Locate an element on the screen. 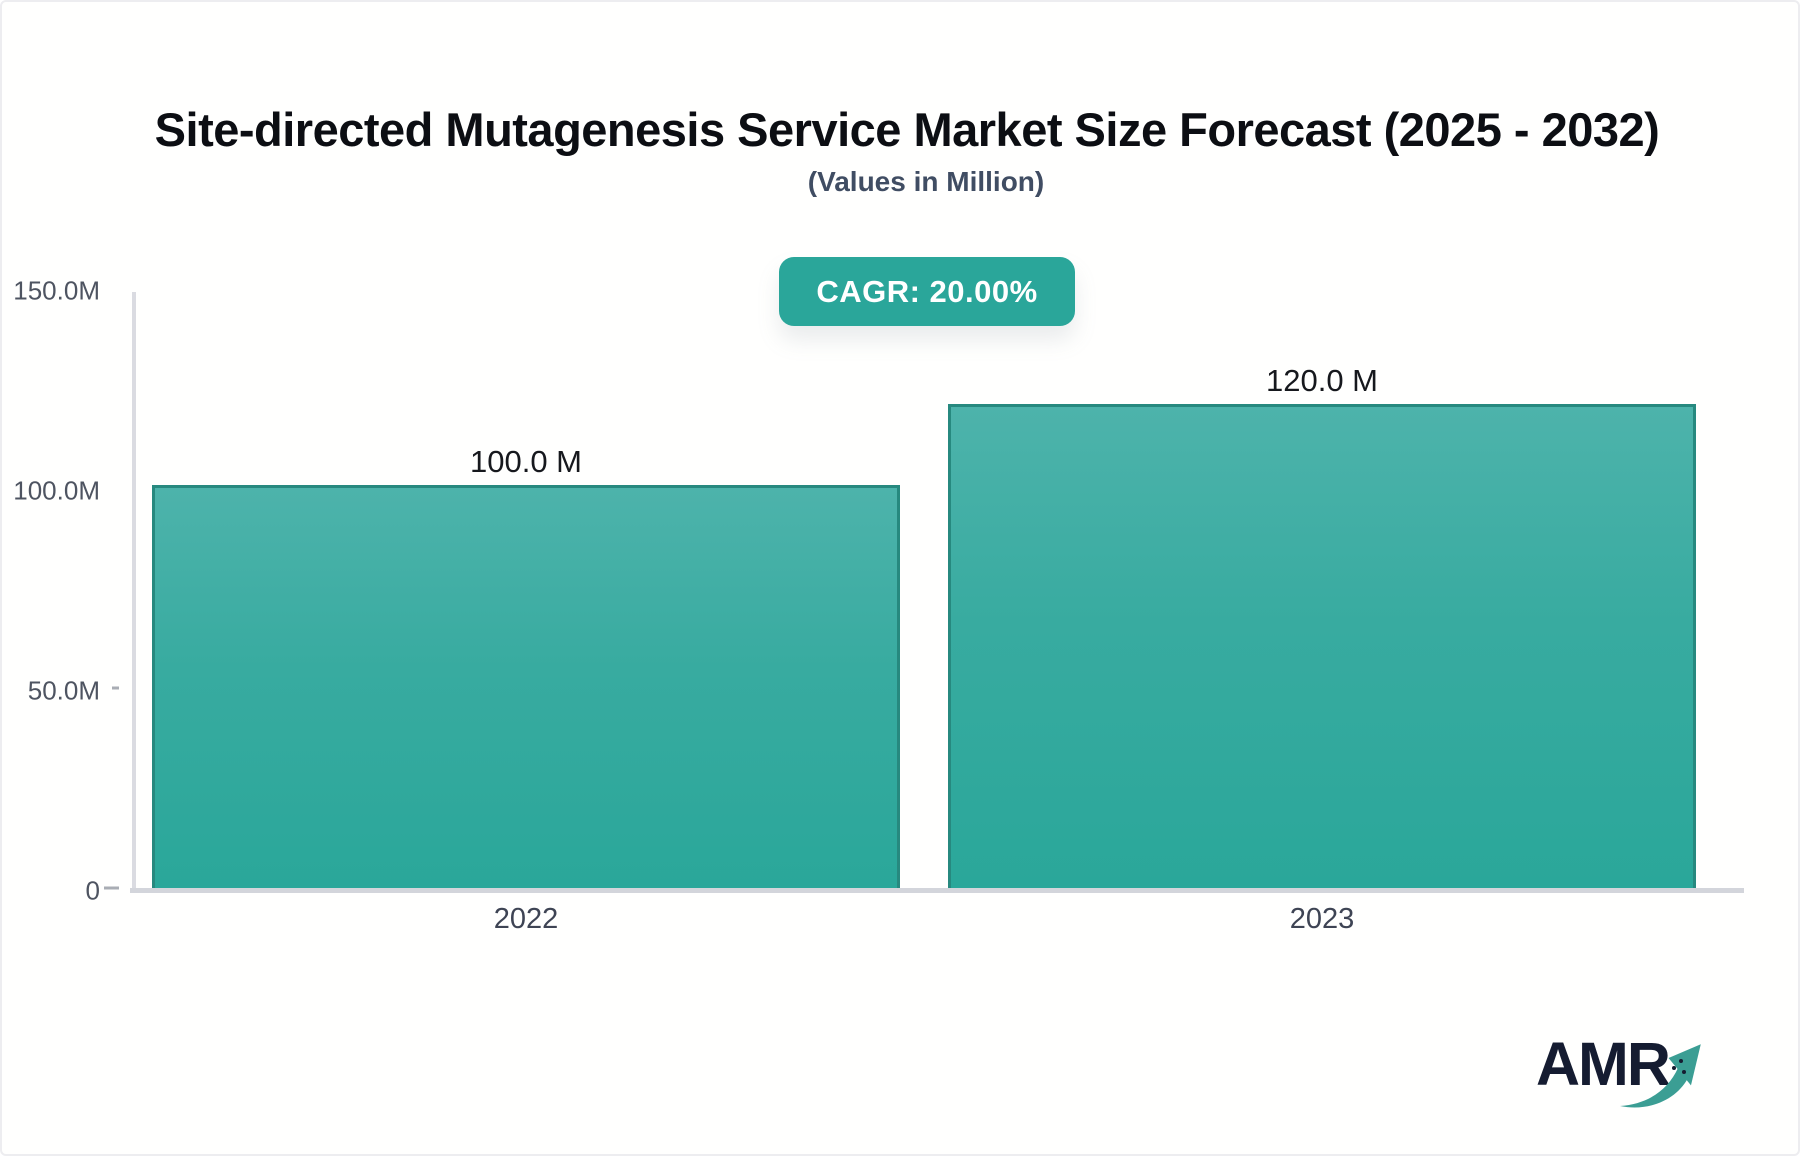 The image size is (1800, 1156). cagr-badge: CAGR: 20.00% is located at coordinates (927, 291).